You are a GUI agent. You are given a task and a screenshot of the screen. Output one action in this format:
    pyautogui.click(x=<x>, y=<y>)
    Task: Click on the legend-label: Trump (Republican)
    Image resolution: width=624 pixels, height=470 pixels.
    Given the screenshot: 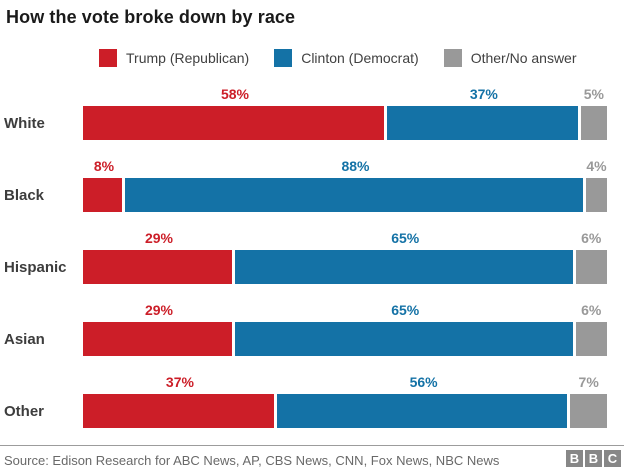 What is the action you would take?
    pyautogui.click(x=188, y=58)
    